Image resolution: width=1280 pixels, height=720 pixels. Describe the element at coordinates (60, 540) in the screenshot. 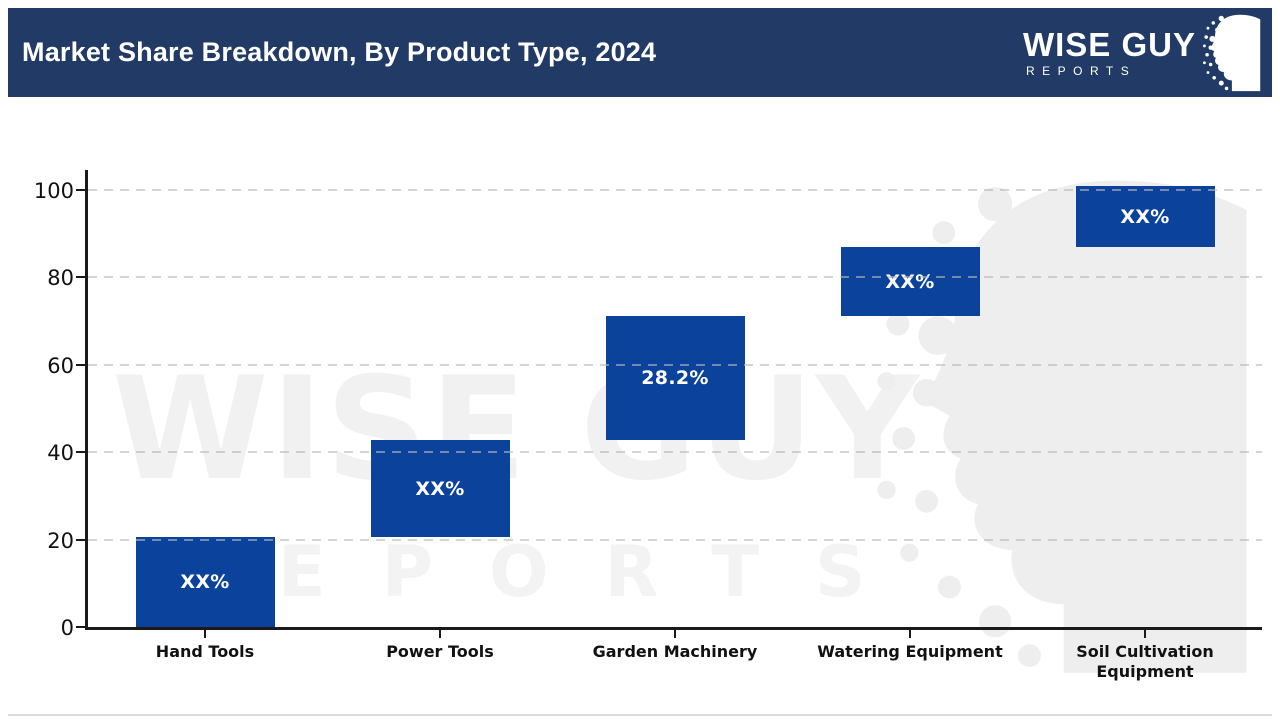

I see `y-tick-label: 20` at that location.